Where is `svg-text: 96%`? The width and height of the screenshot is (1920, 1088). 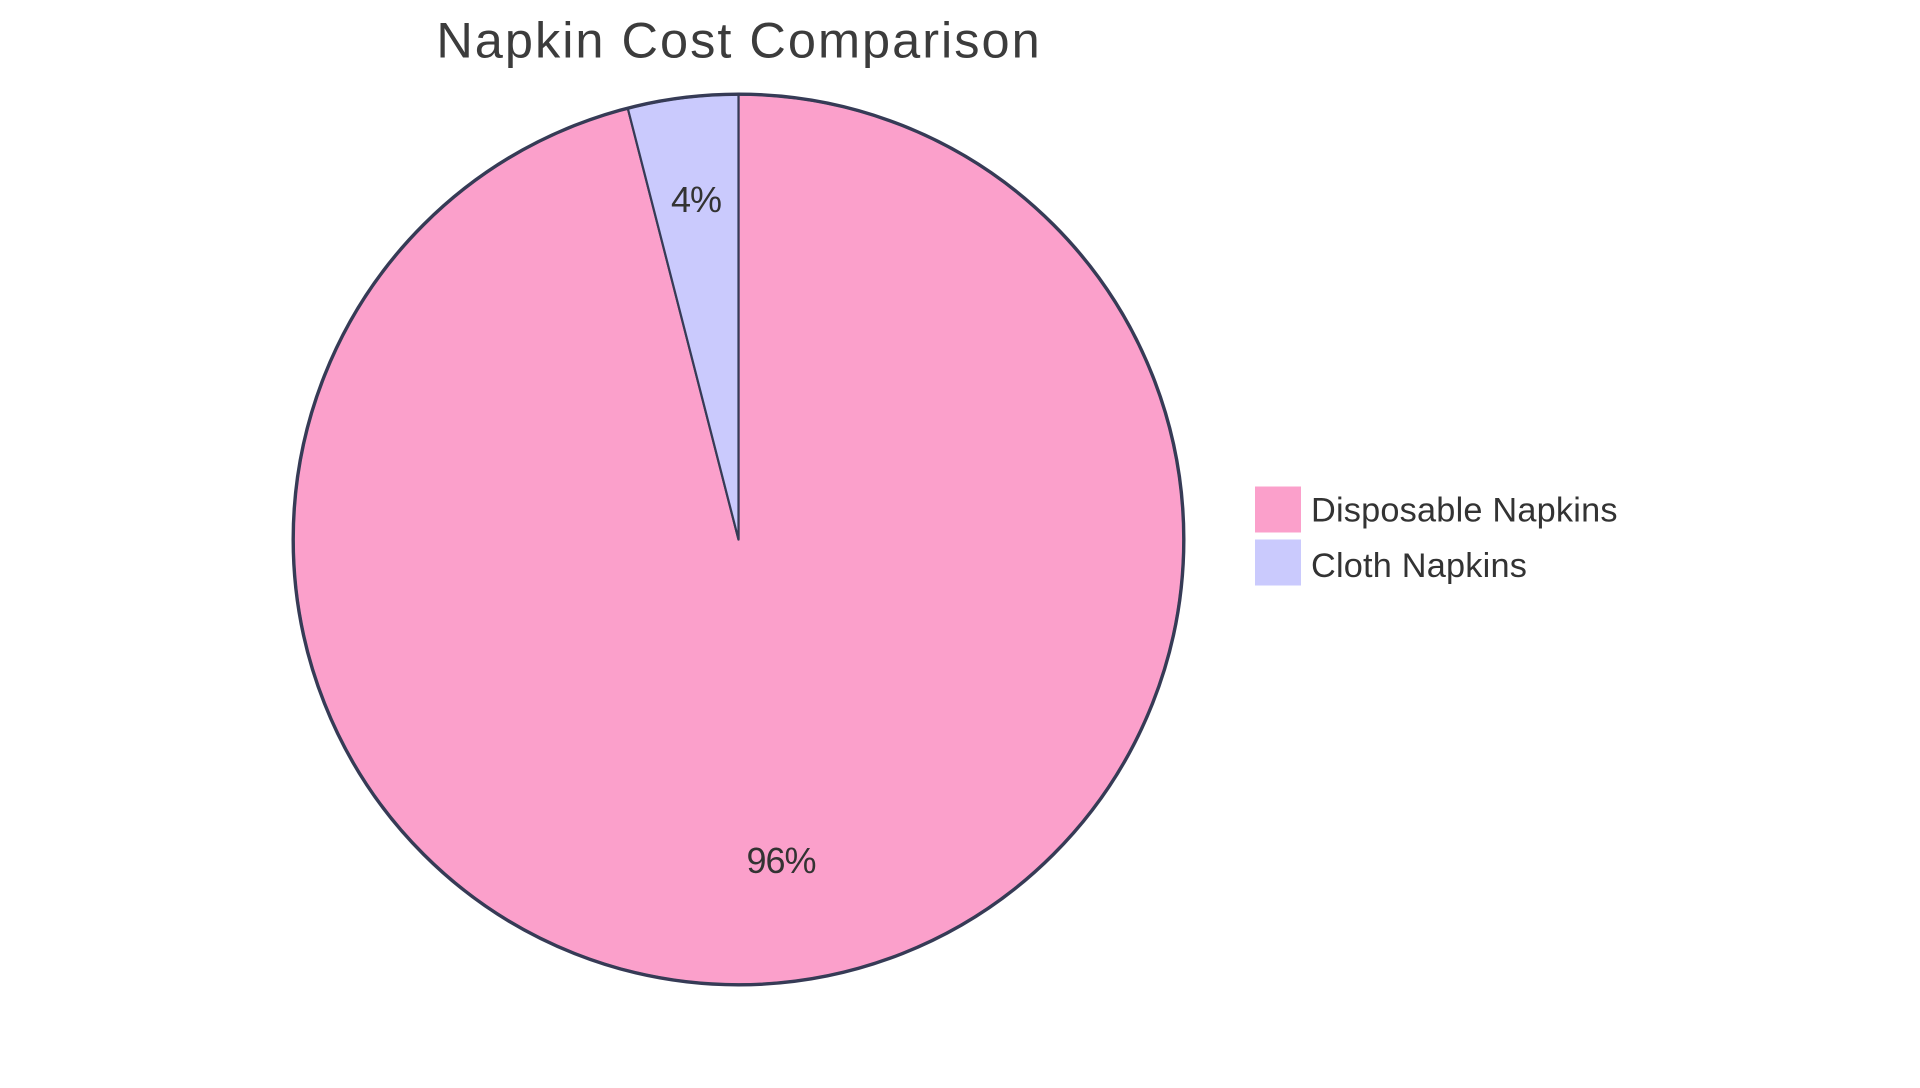 svg-text: 96% is located at coordinates (780, 860).